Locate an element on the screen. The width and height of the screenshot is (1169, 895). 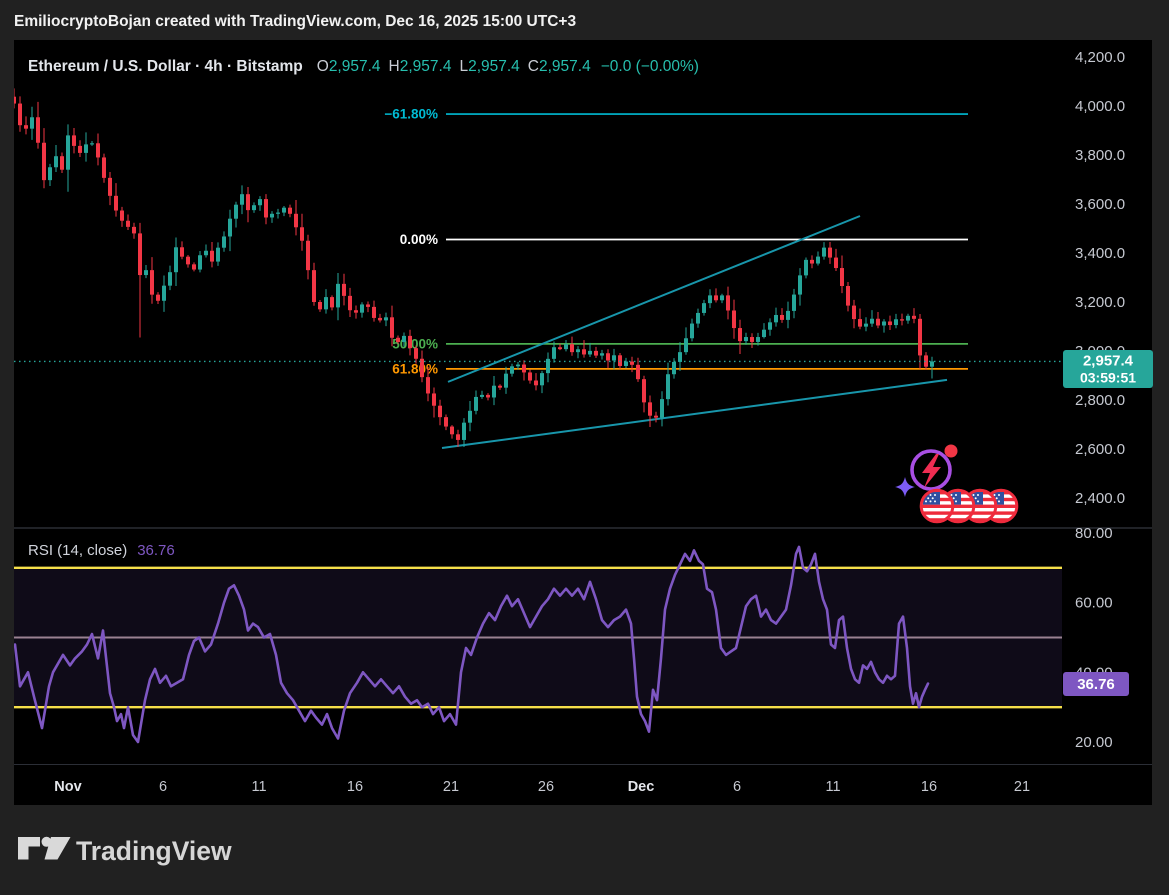
ohlc-low-label: L is located at coordinates (463, 66).